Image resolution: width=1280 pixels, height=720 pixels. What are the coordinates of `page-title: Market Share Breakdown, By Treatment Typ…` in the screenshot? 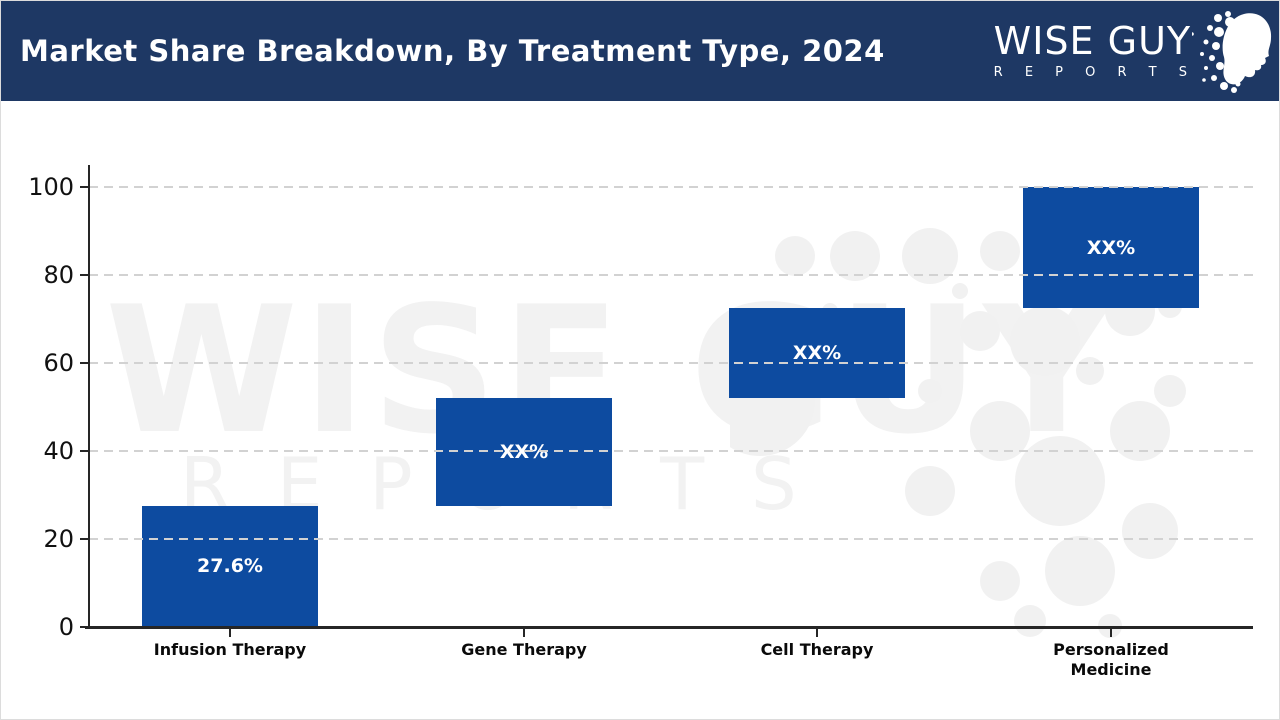 It's located at (452, 50).